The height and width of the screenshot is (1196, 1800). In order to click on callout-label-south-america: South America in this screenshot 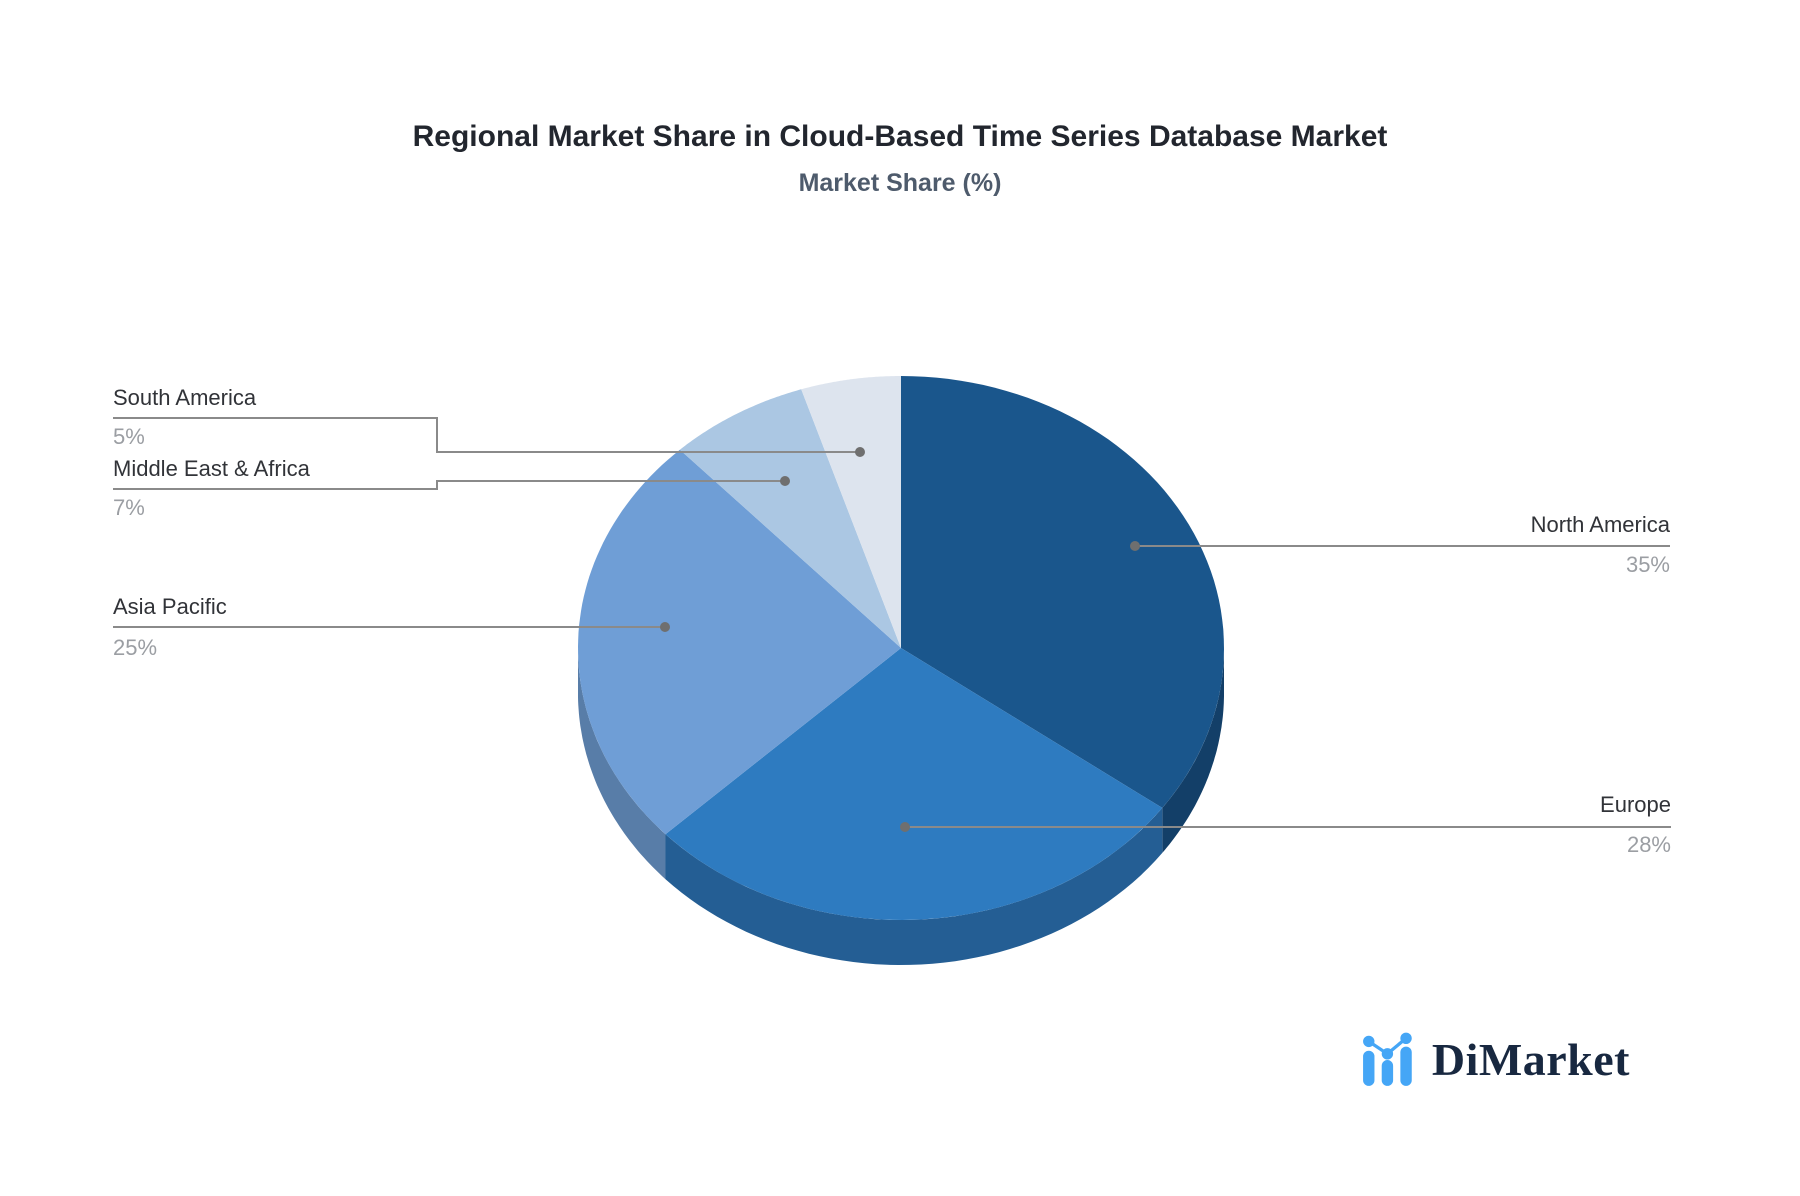, I will do `click(185, 397)`.